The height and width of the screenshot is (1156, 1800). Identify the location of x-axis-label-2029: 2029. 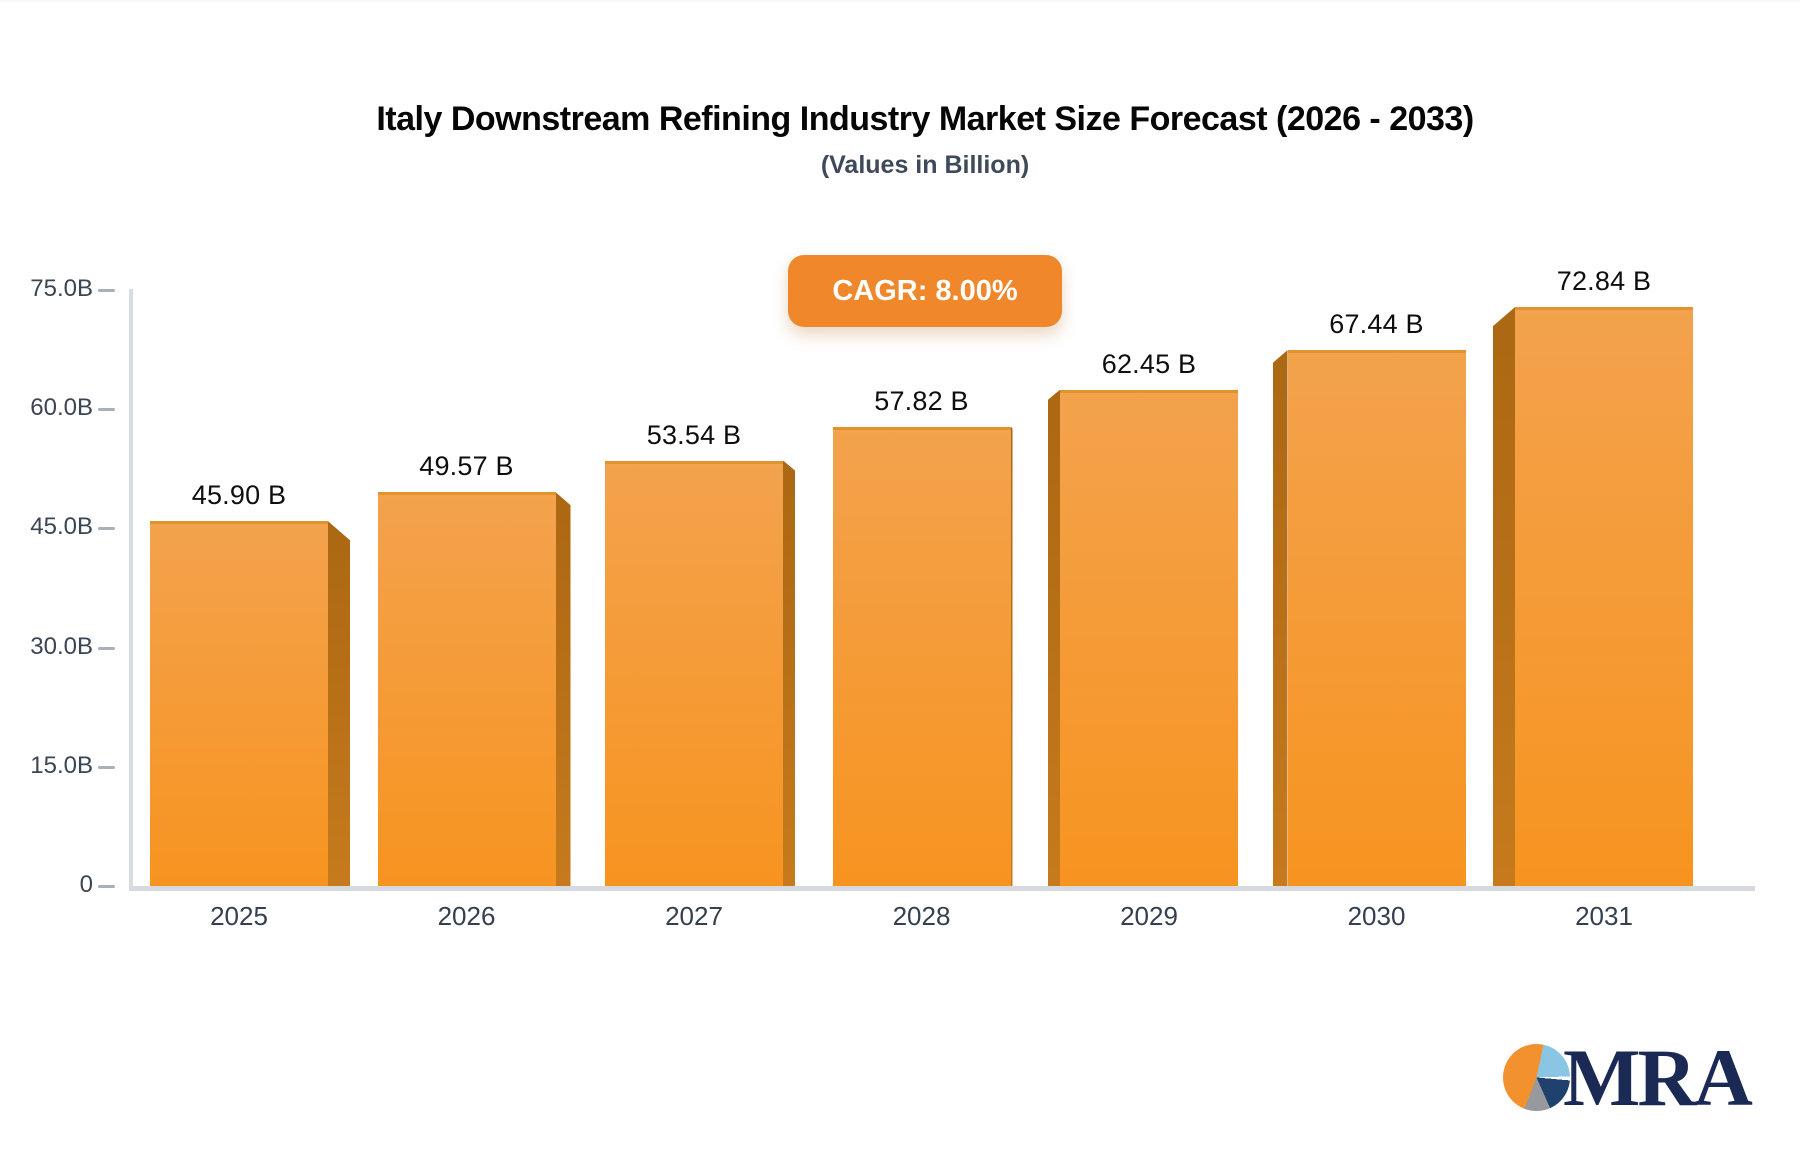
(1149, 916).